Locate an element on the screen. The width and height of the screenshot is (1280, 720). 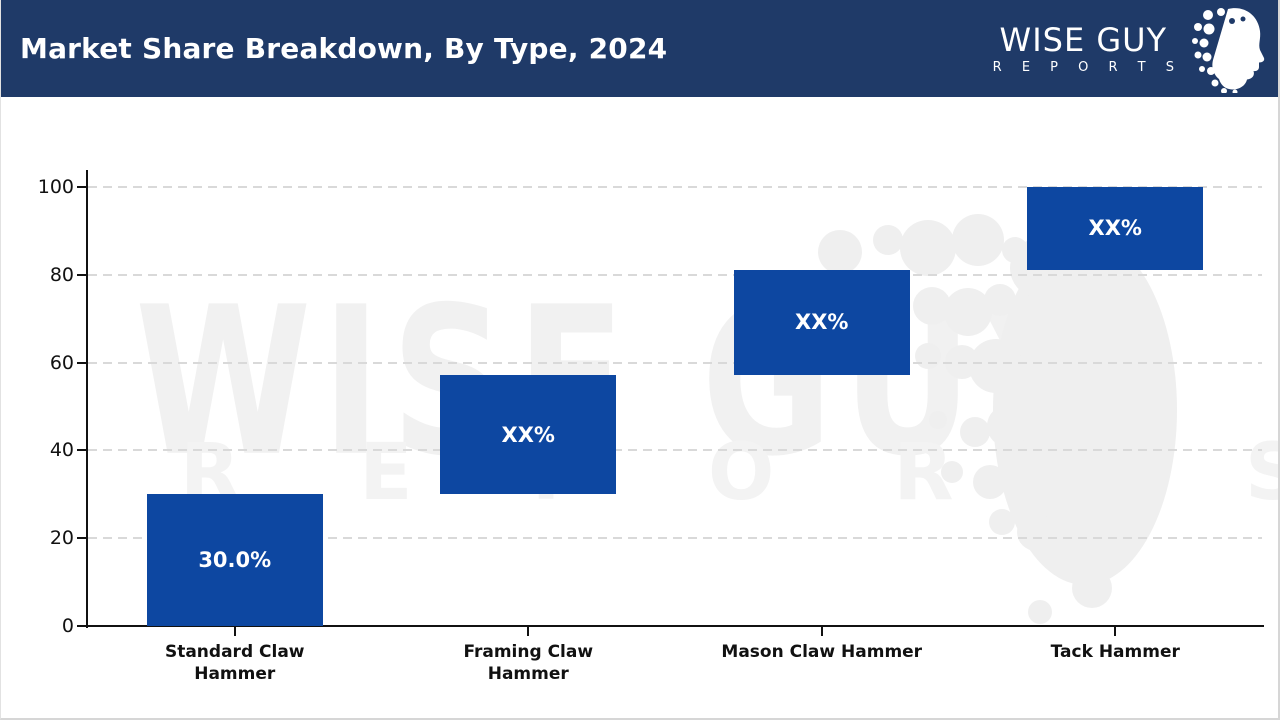
x-category-label: Standard Claw Hammer is located at coordinates (234, 663).